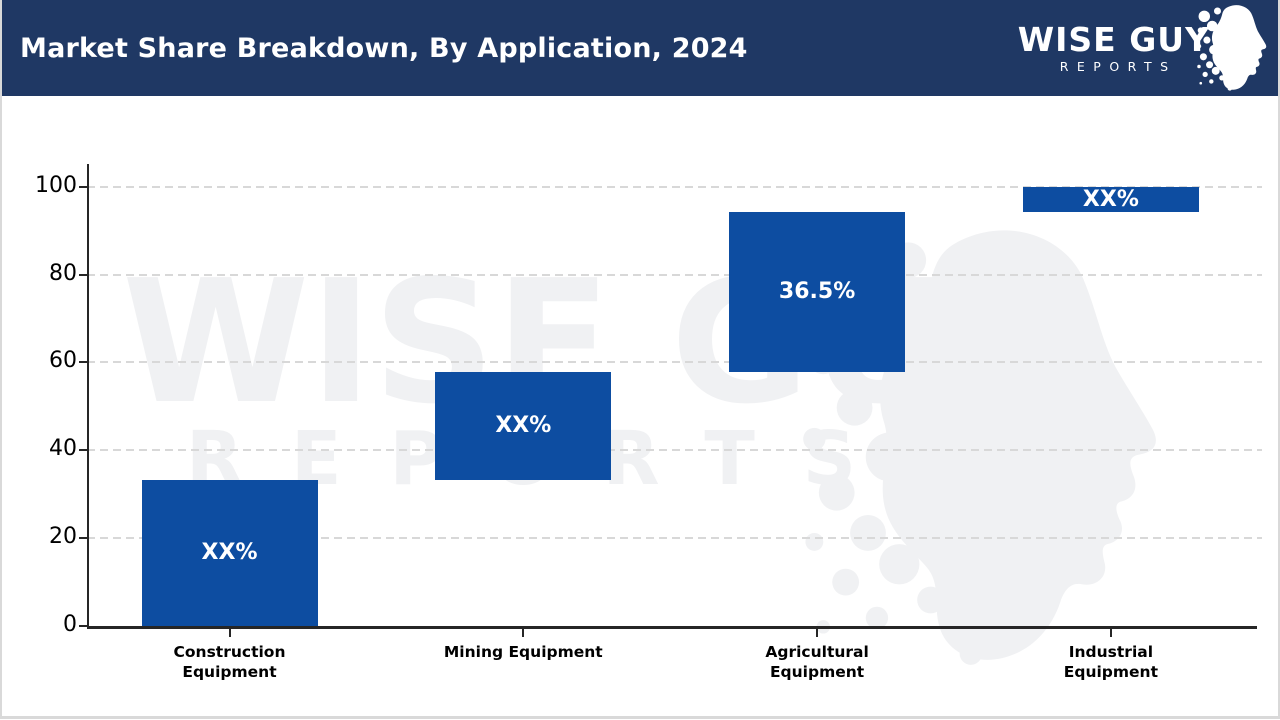 This screenshot has height=720, width=1280. Describe the element at coordinates (63, 273) in the screenshot. I see `y-tick-label-80: 80` at that location.